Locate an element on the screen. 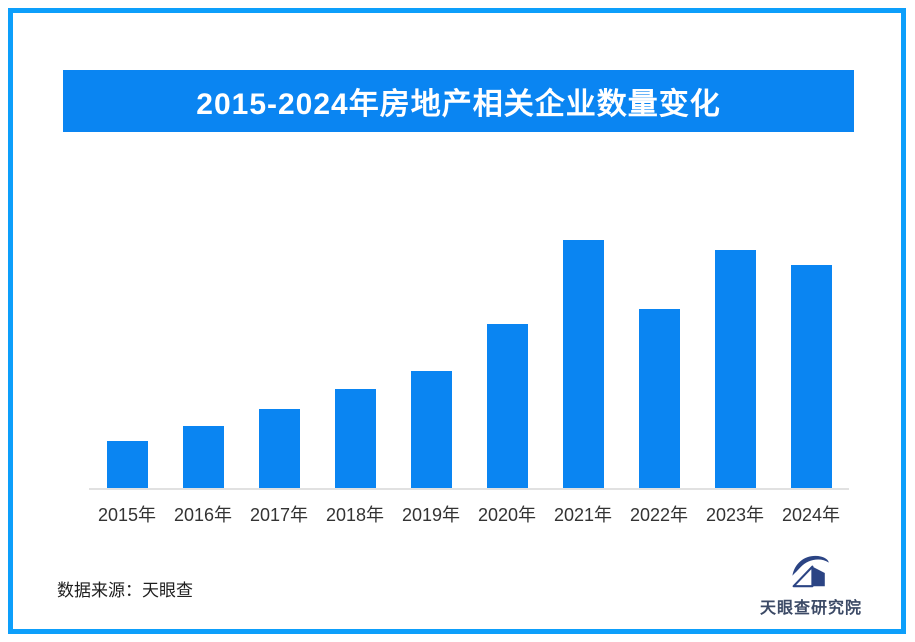  bar-2019年 is located at coordinates (431, 429).